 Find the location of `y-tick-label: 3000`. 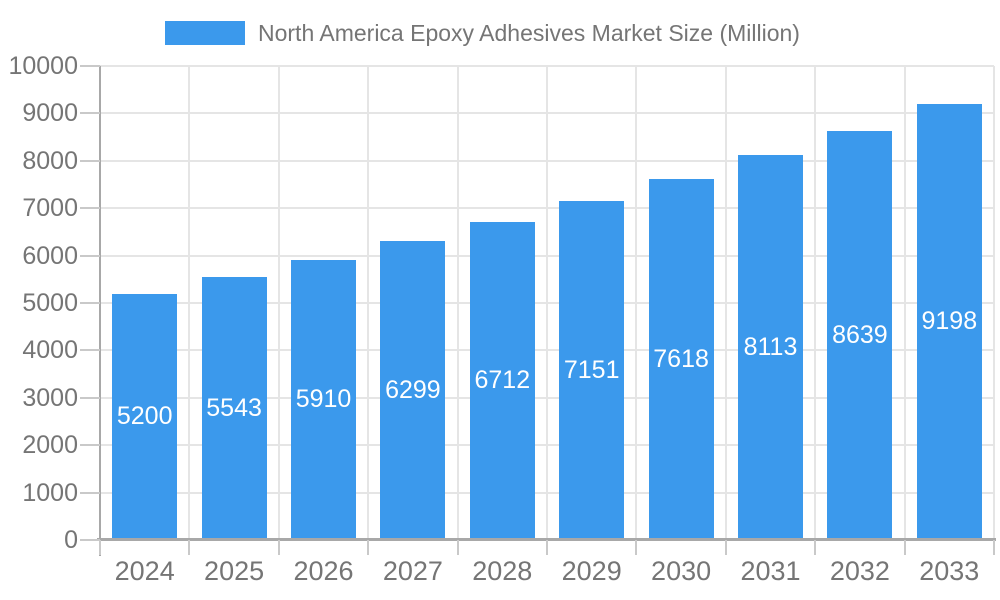

y-tick-label: 3000 is located at coordinates (50, 397).